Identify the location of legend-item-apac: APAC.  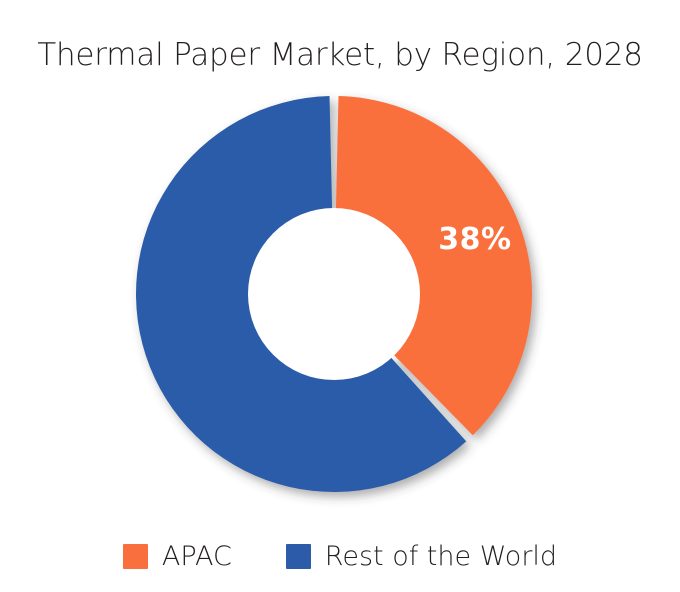
(177, 556).